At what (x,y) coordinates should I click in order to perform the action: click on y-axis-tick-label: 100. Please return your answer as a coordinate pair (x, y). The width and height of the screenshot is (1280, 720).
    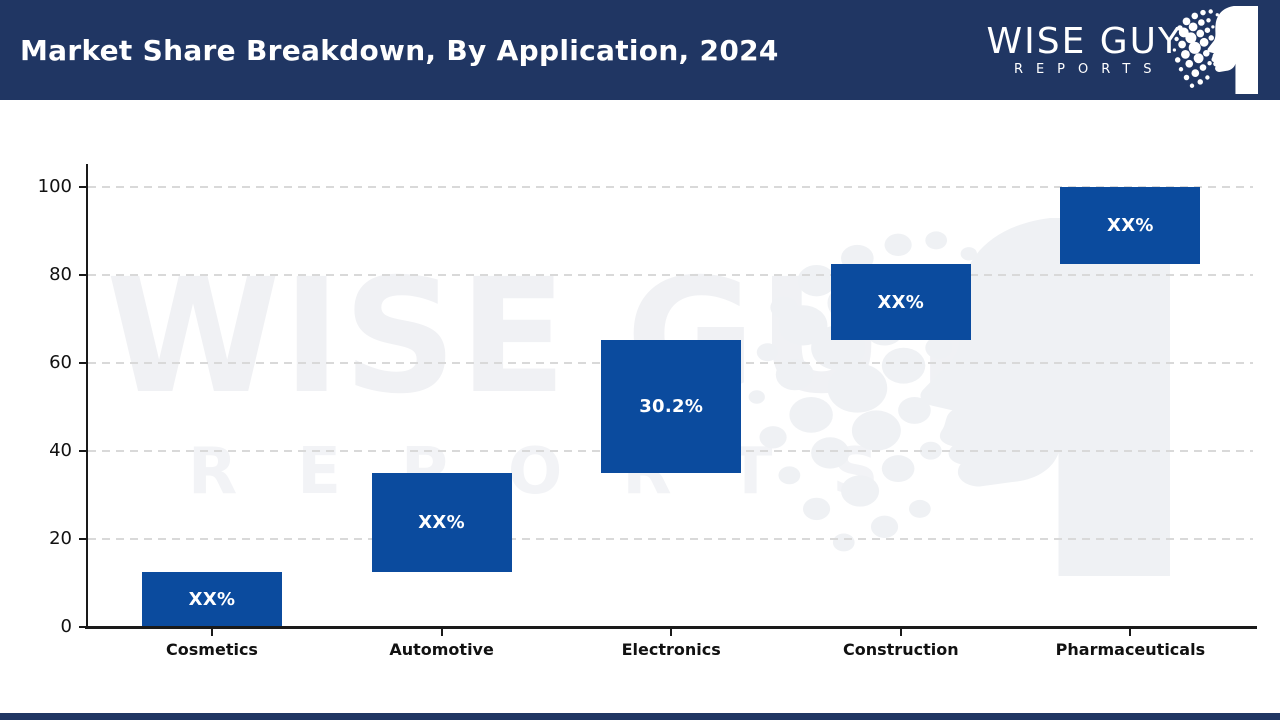
    Looking at the image, I should click on (54, 186).